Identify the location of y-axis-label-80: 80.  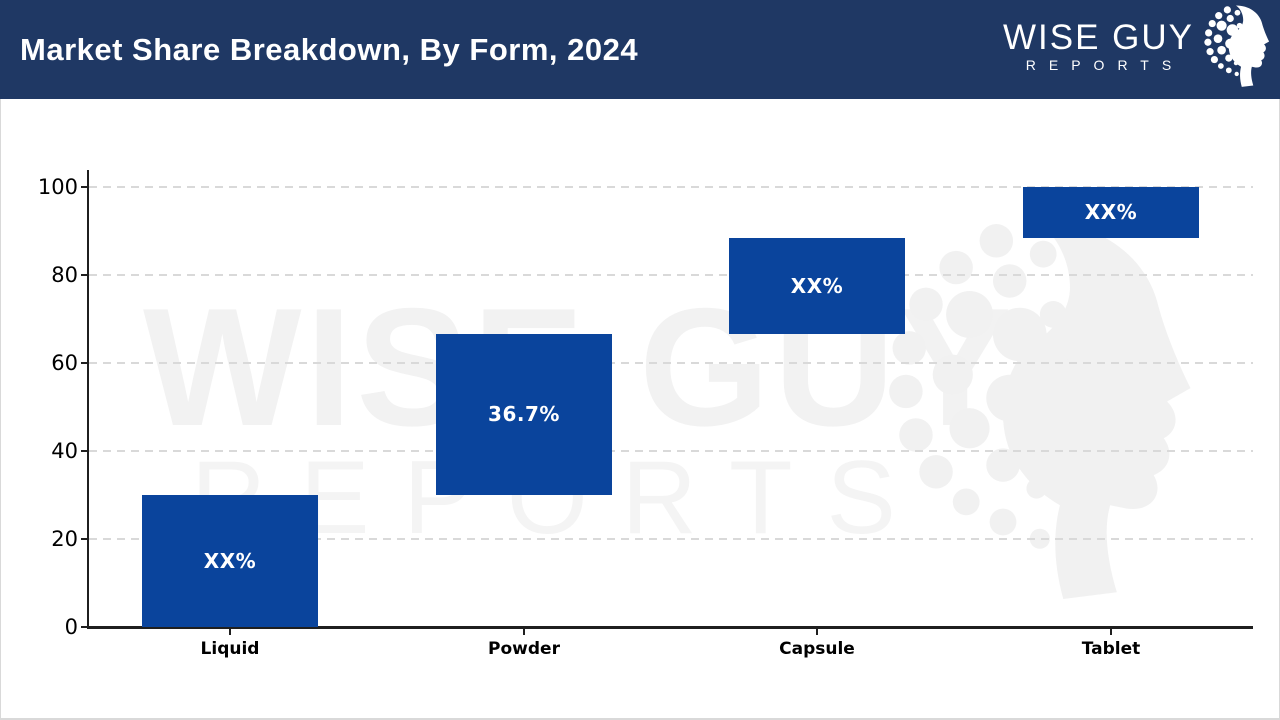
(64, 275).